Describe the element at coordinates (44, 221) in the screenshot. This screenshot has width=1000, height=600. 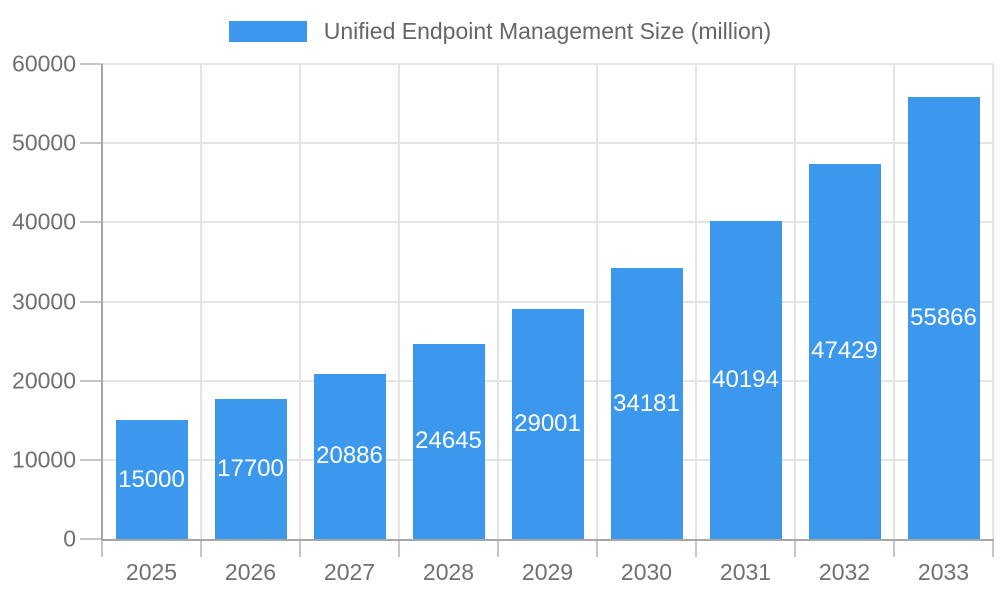
I see `y-axis-label: 40000` at that location.